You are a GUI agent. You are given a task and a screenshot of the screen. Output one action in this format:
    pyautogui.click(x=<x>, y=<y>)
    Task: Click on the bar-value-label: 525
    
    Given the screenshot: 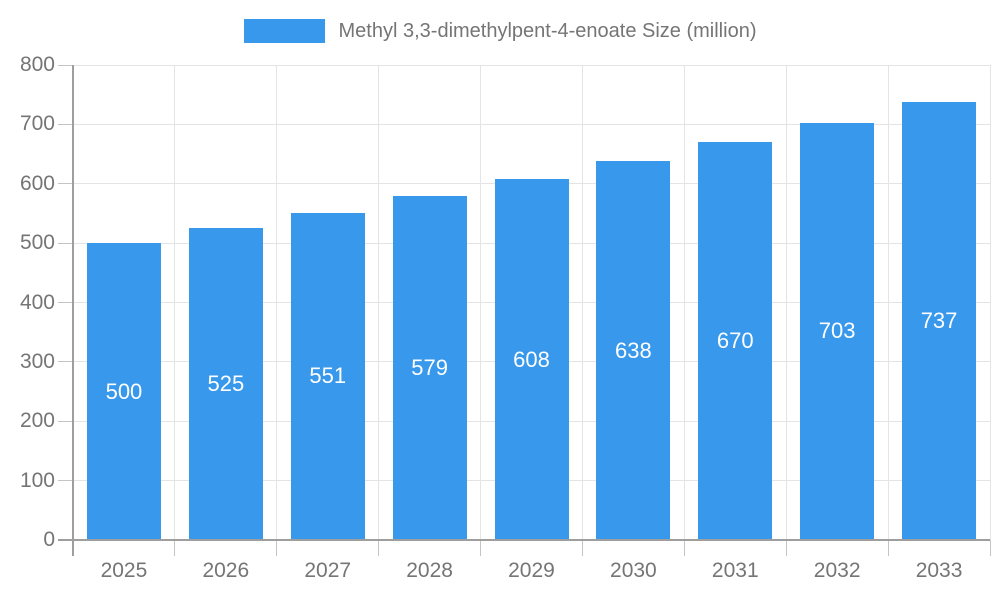 What is the action you would take?
    pyautogui.click(x=226, y=384)
    